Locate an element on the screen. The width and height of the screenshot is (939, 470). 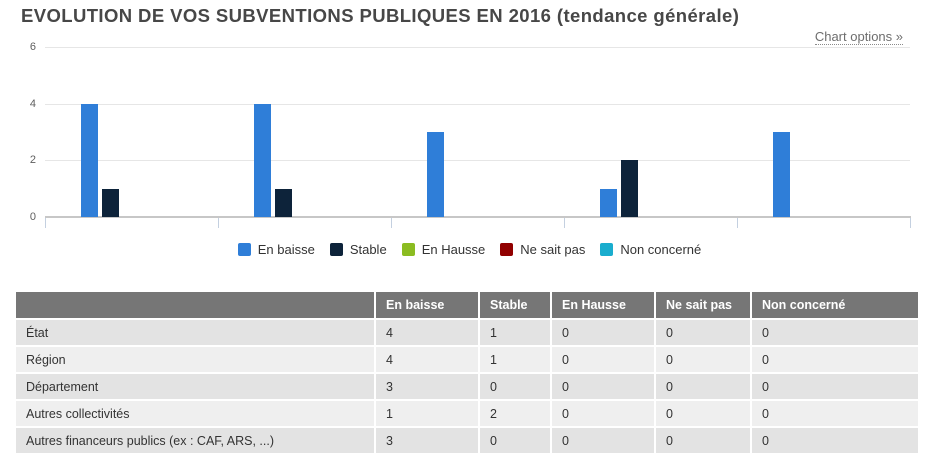
y-axis-label: 6 is located at coordinates (32, 47).